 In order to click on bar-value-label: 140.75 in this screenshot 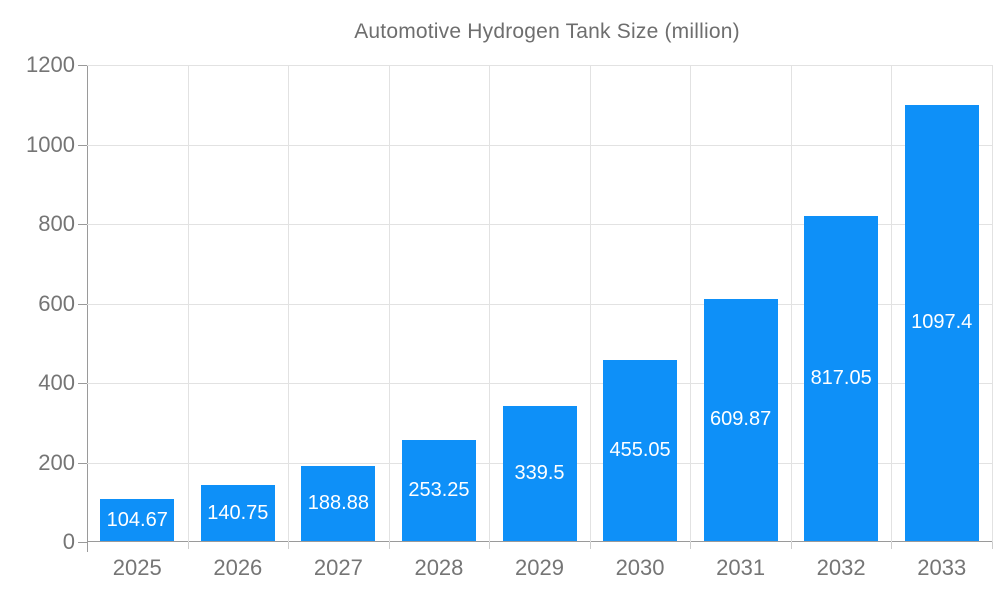, I will do `click(238, 512)`.